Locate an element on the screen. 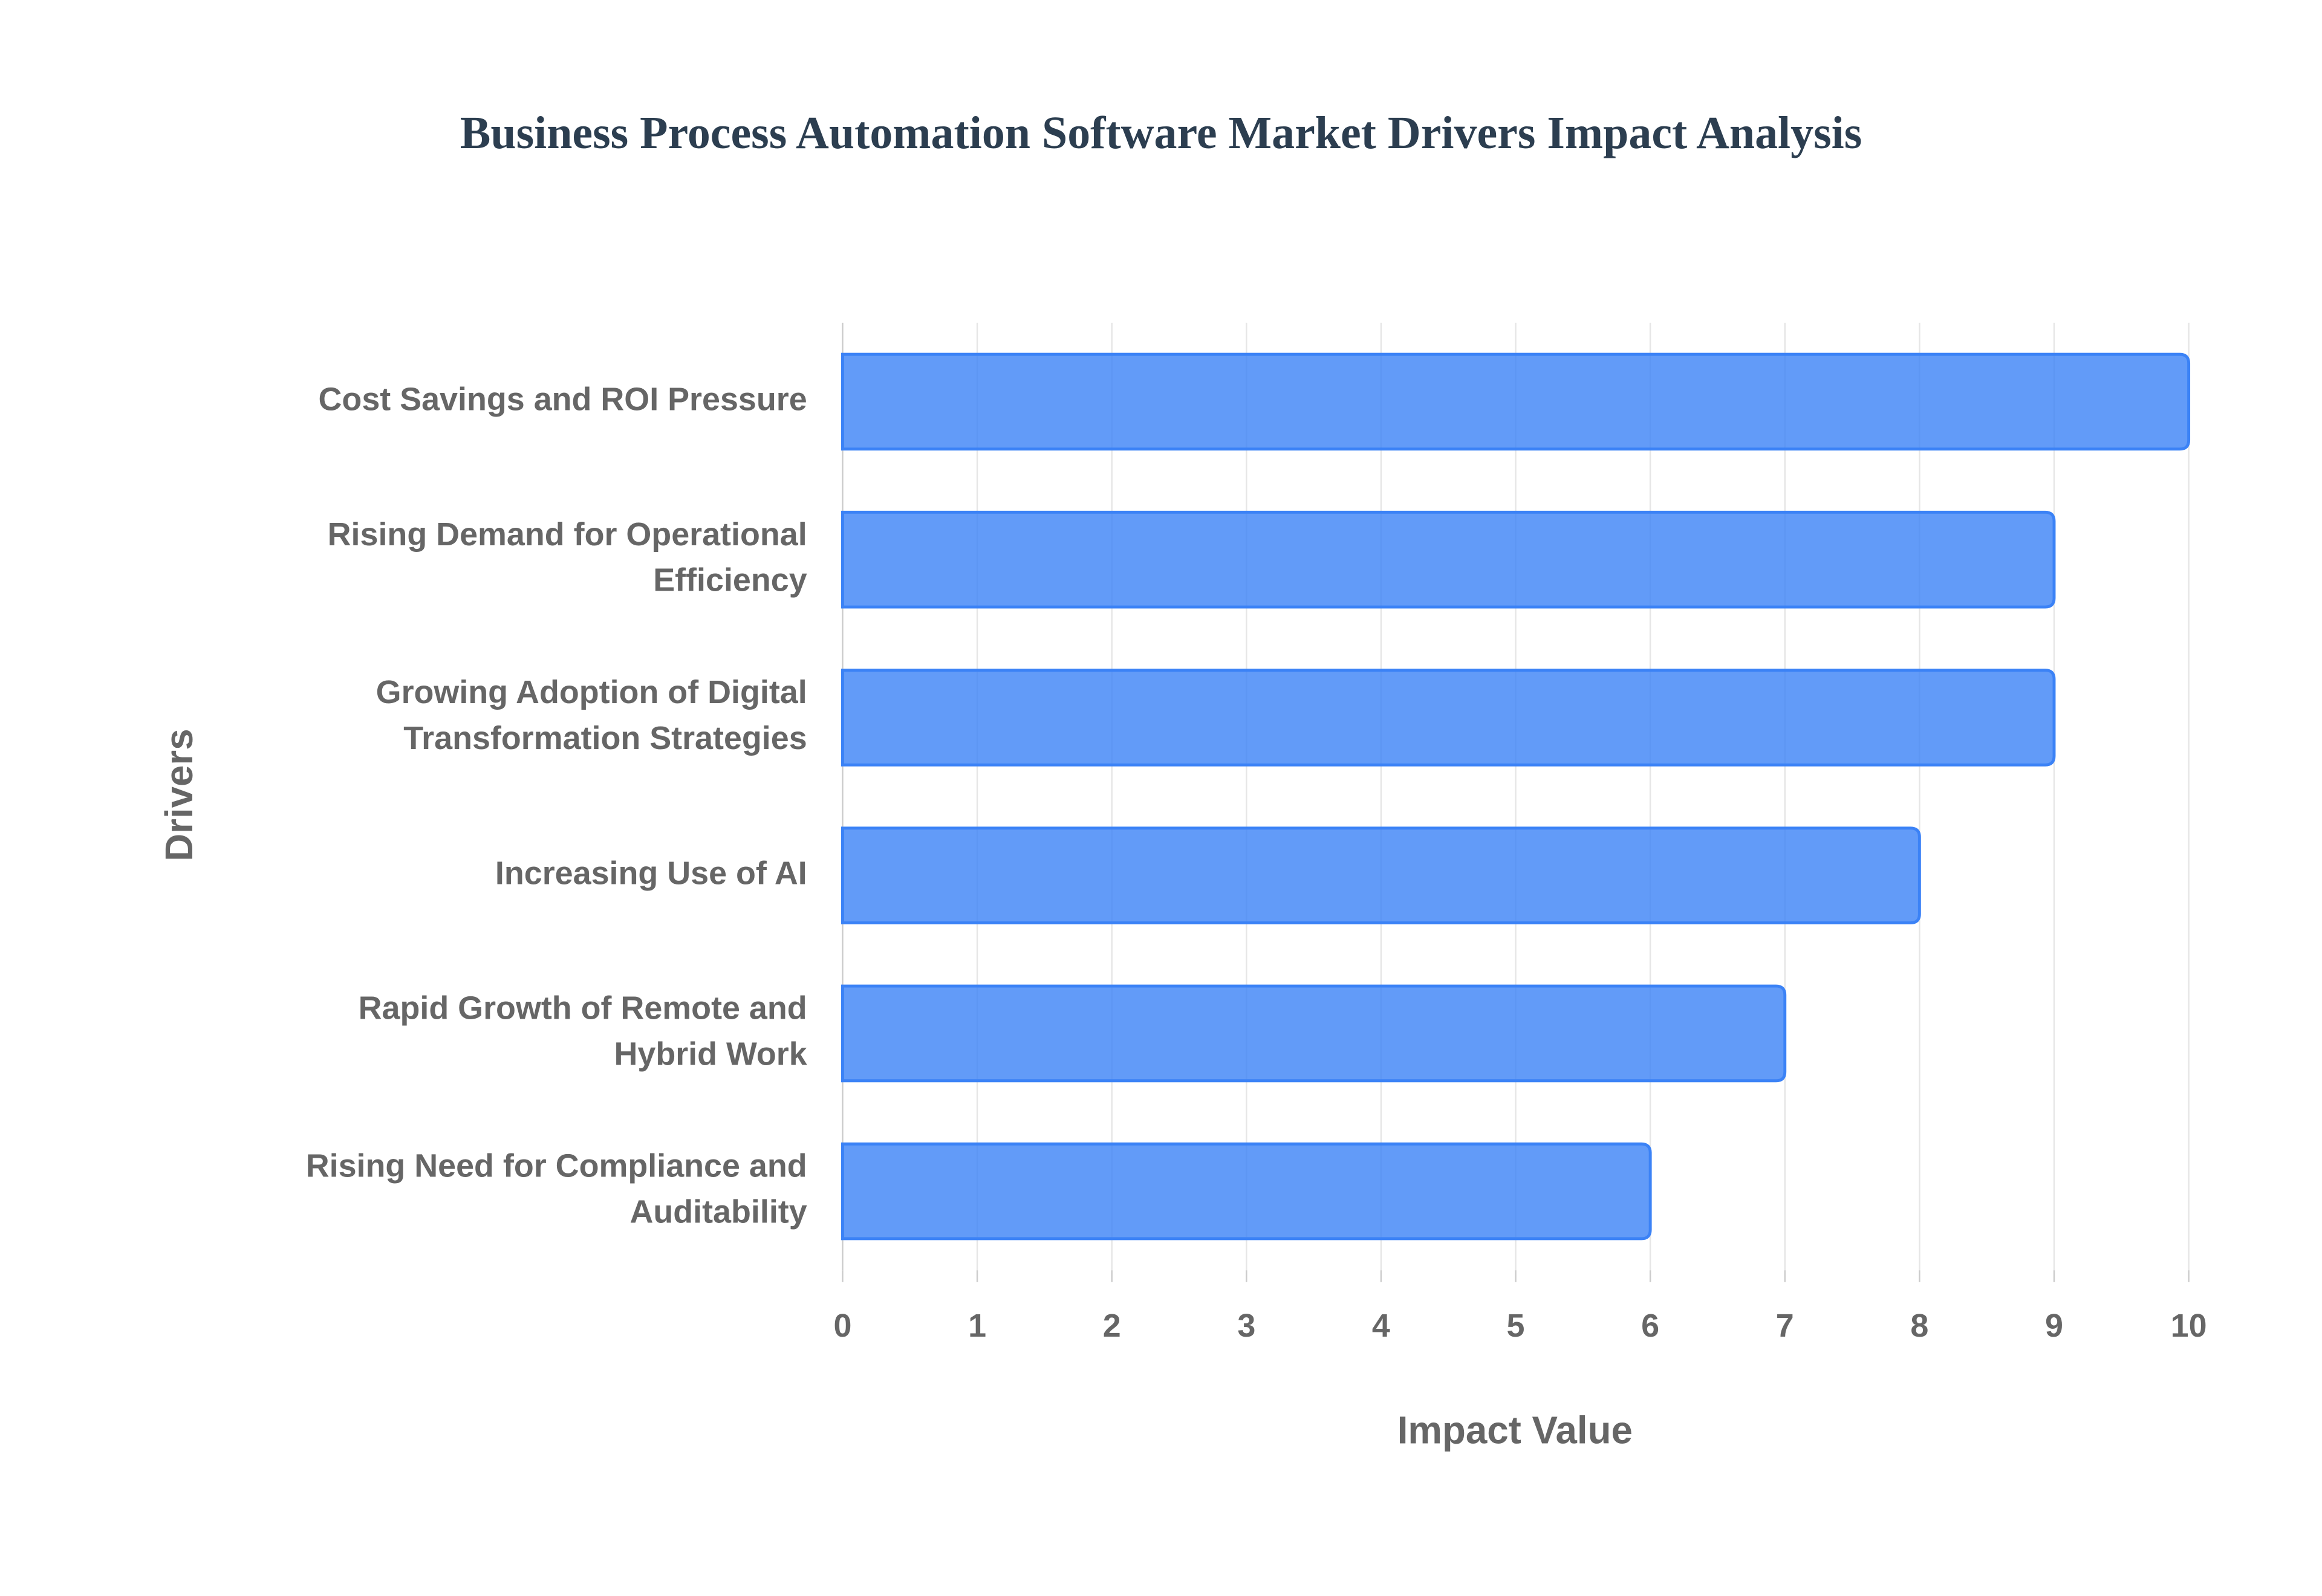 Image resolution: width=2322 pixels, height=1596 pixels. y-tick-label: Increasing Use of AI is located at coordinates (651, 873).